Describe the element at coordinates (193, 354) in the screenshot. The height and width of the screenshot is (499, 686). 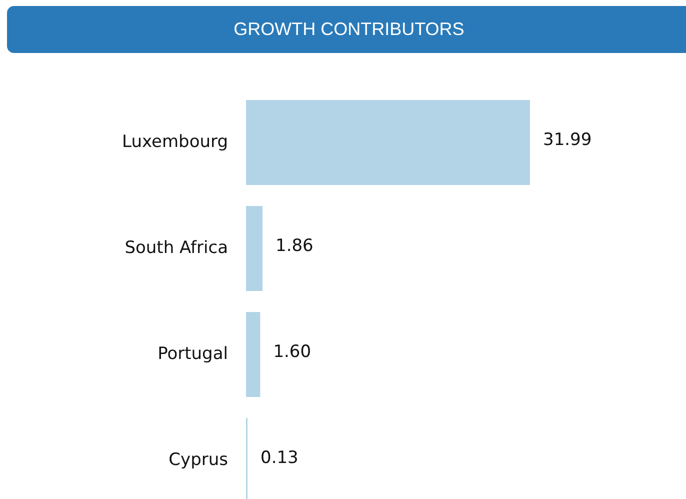
I see `y-tick-label: Portugal` at that location.